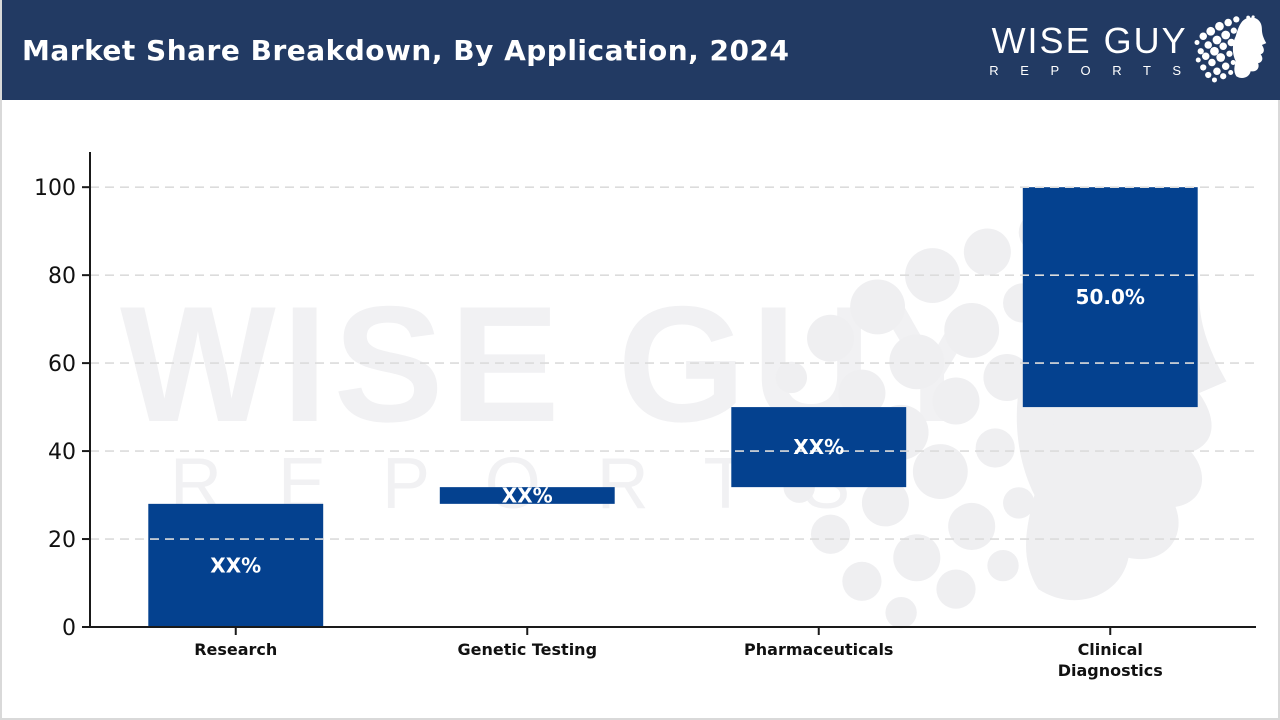 The image size is (1280, 720). Describe the element at coordinates (1089, 40) in the screenshot. I see `logo-wordmark: WISE GUY` at that location.